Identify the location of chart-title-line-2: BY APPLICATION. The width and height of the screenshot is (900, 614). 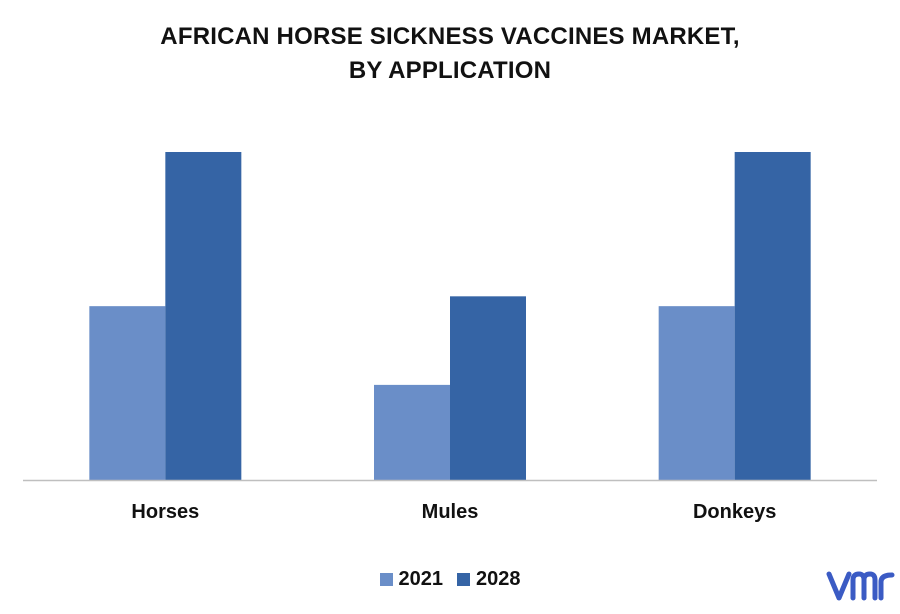
(450, 70).